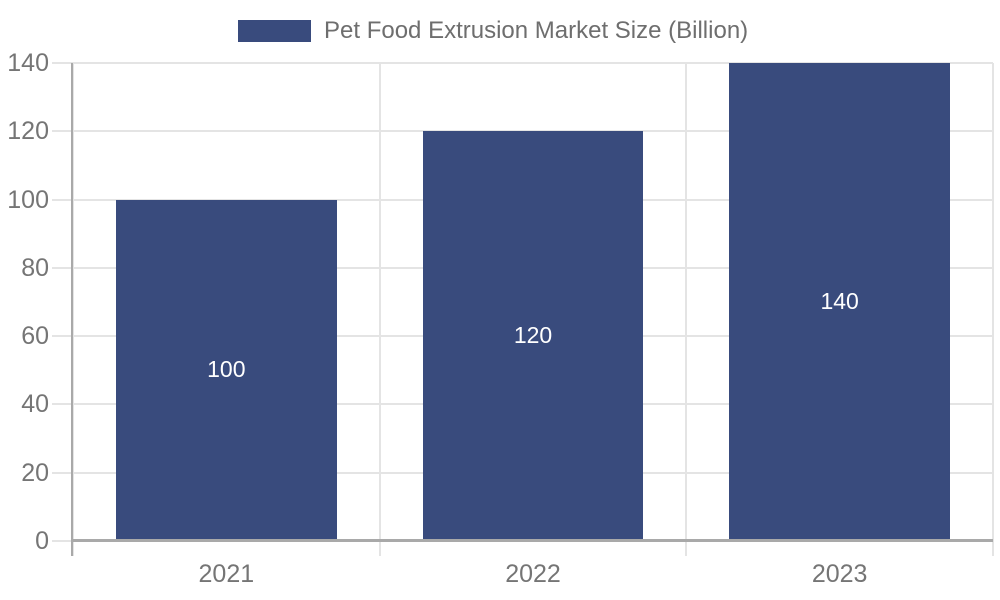 The image size is (1000, 600). I want to click on bar-value-label: 140, so click(839, 301).